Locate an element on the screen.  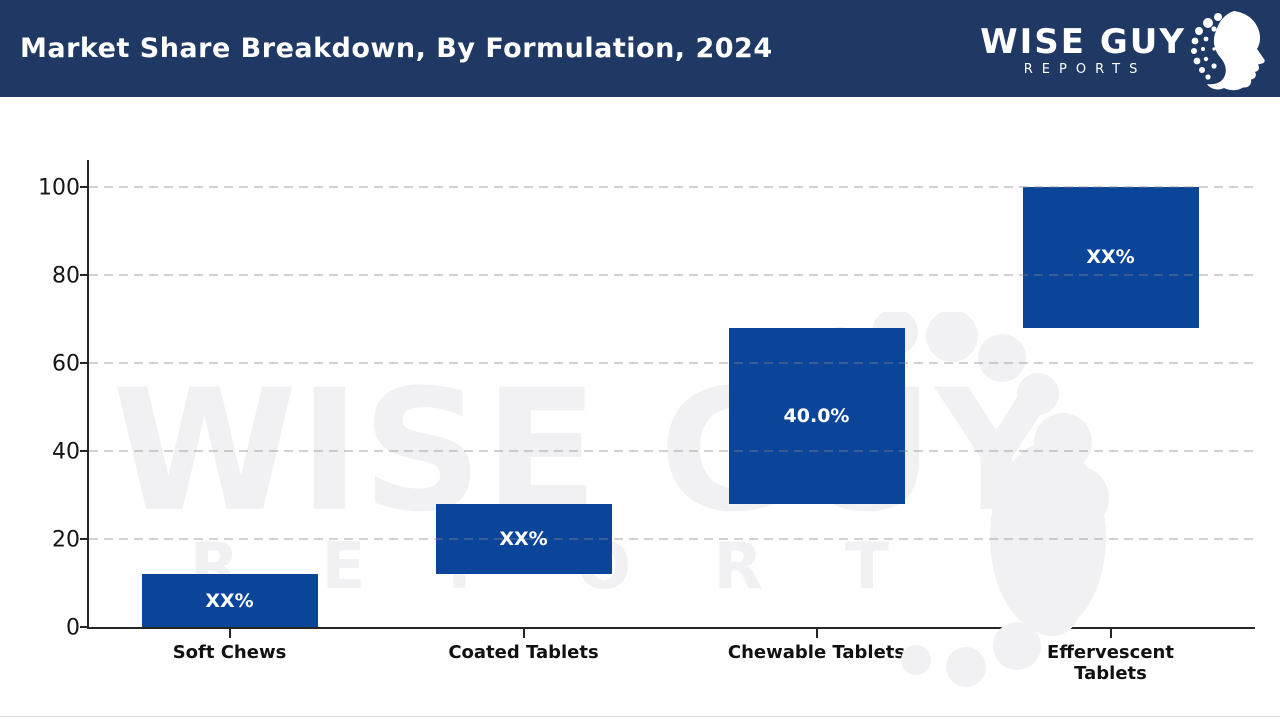
category-label: Coated Tablets is located at coordinates (523, 652).